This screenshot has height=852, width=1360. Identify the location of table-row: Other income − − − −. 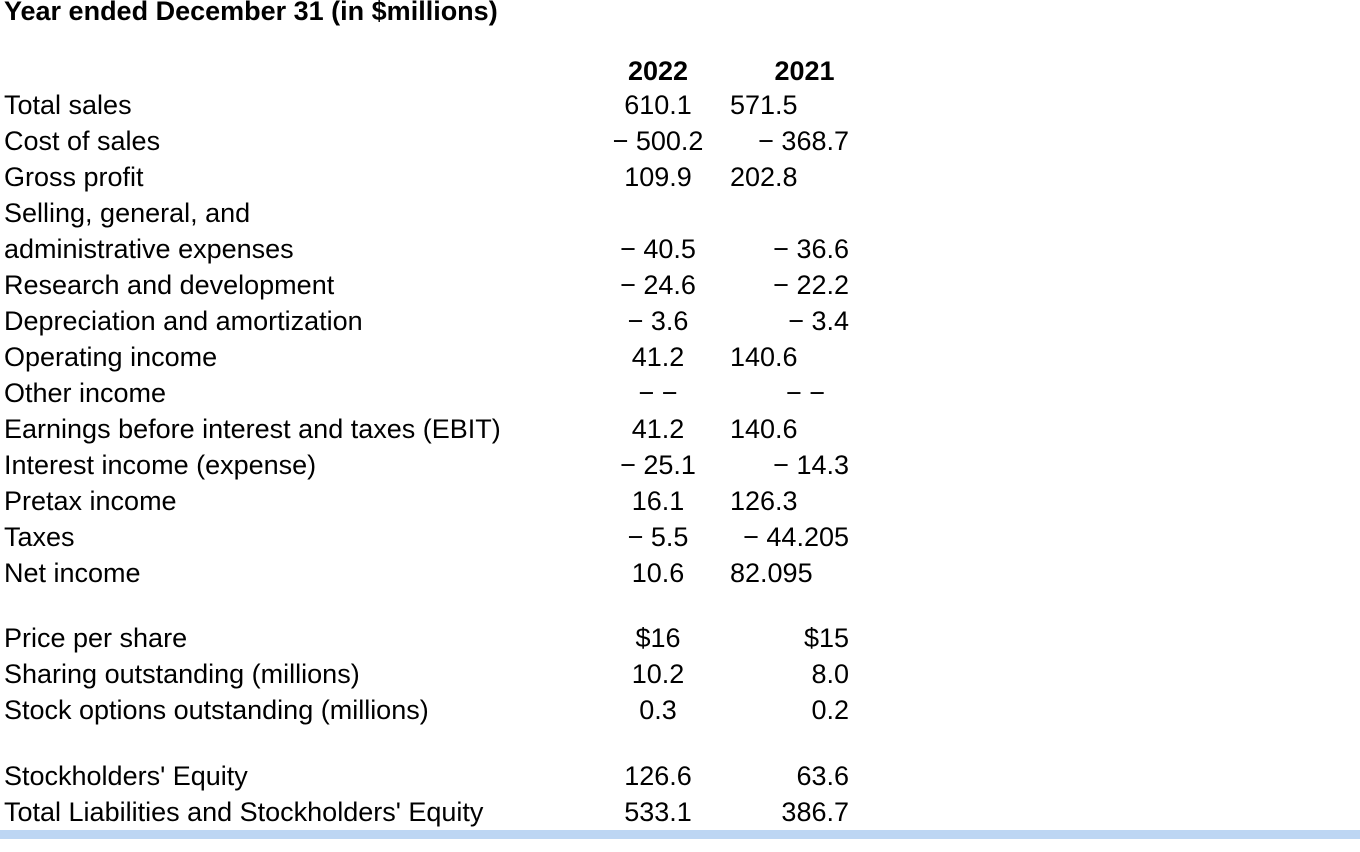
(682, 393).